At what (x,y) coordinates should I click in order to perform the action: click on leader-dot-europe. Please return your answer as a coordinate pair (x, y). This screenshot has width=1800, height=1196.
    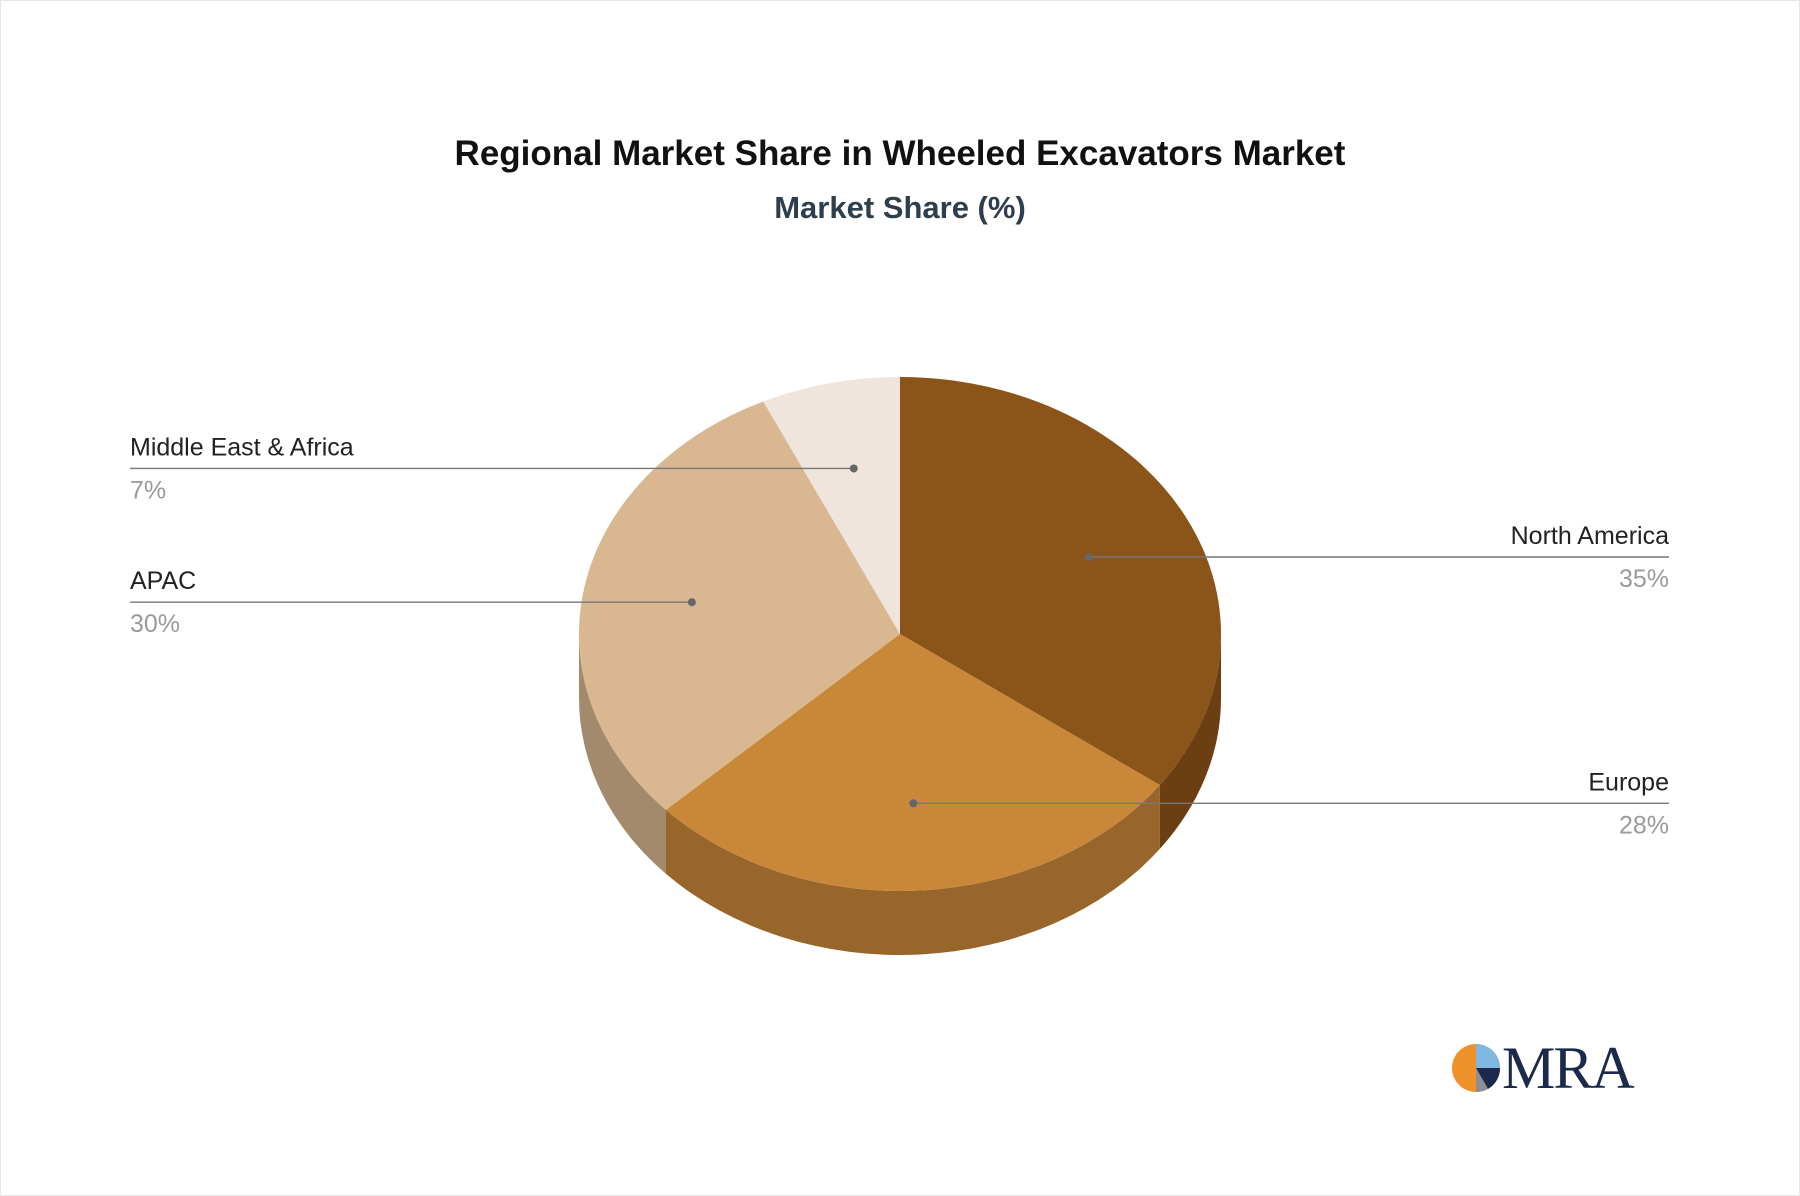
    Looking at the image, I should click on (913, 803).